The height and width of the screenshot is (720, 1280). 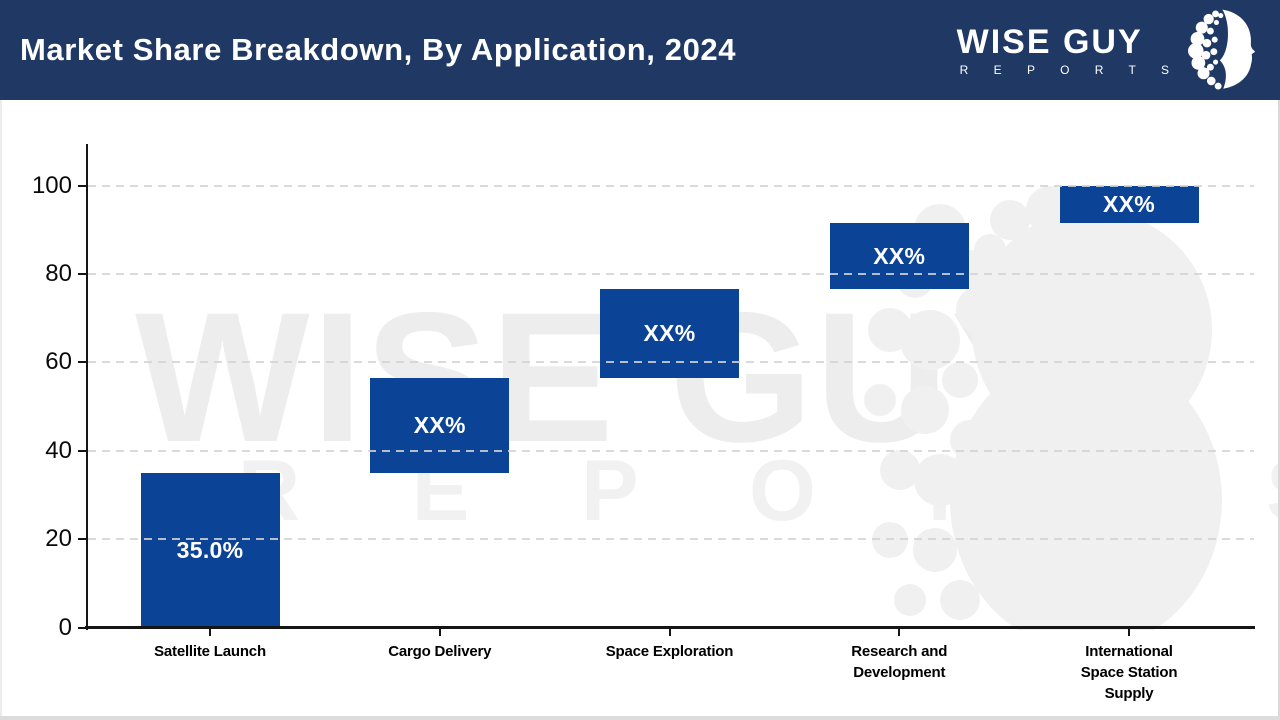 I want to click on category-label: Space Exploration, so click(x=669, y=651).